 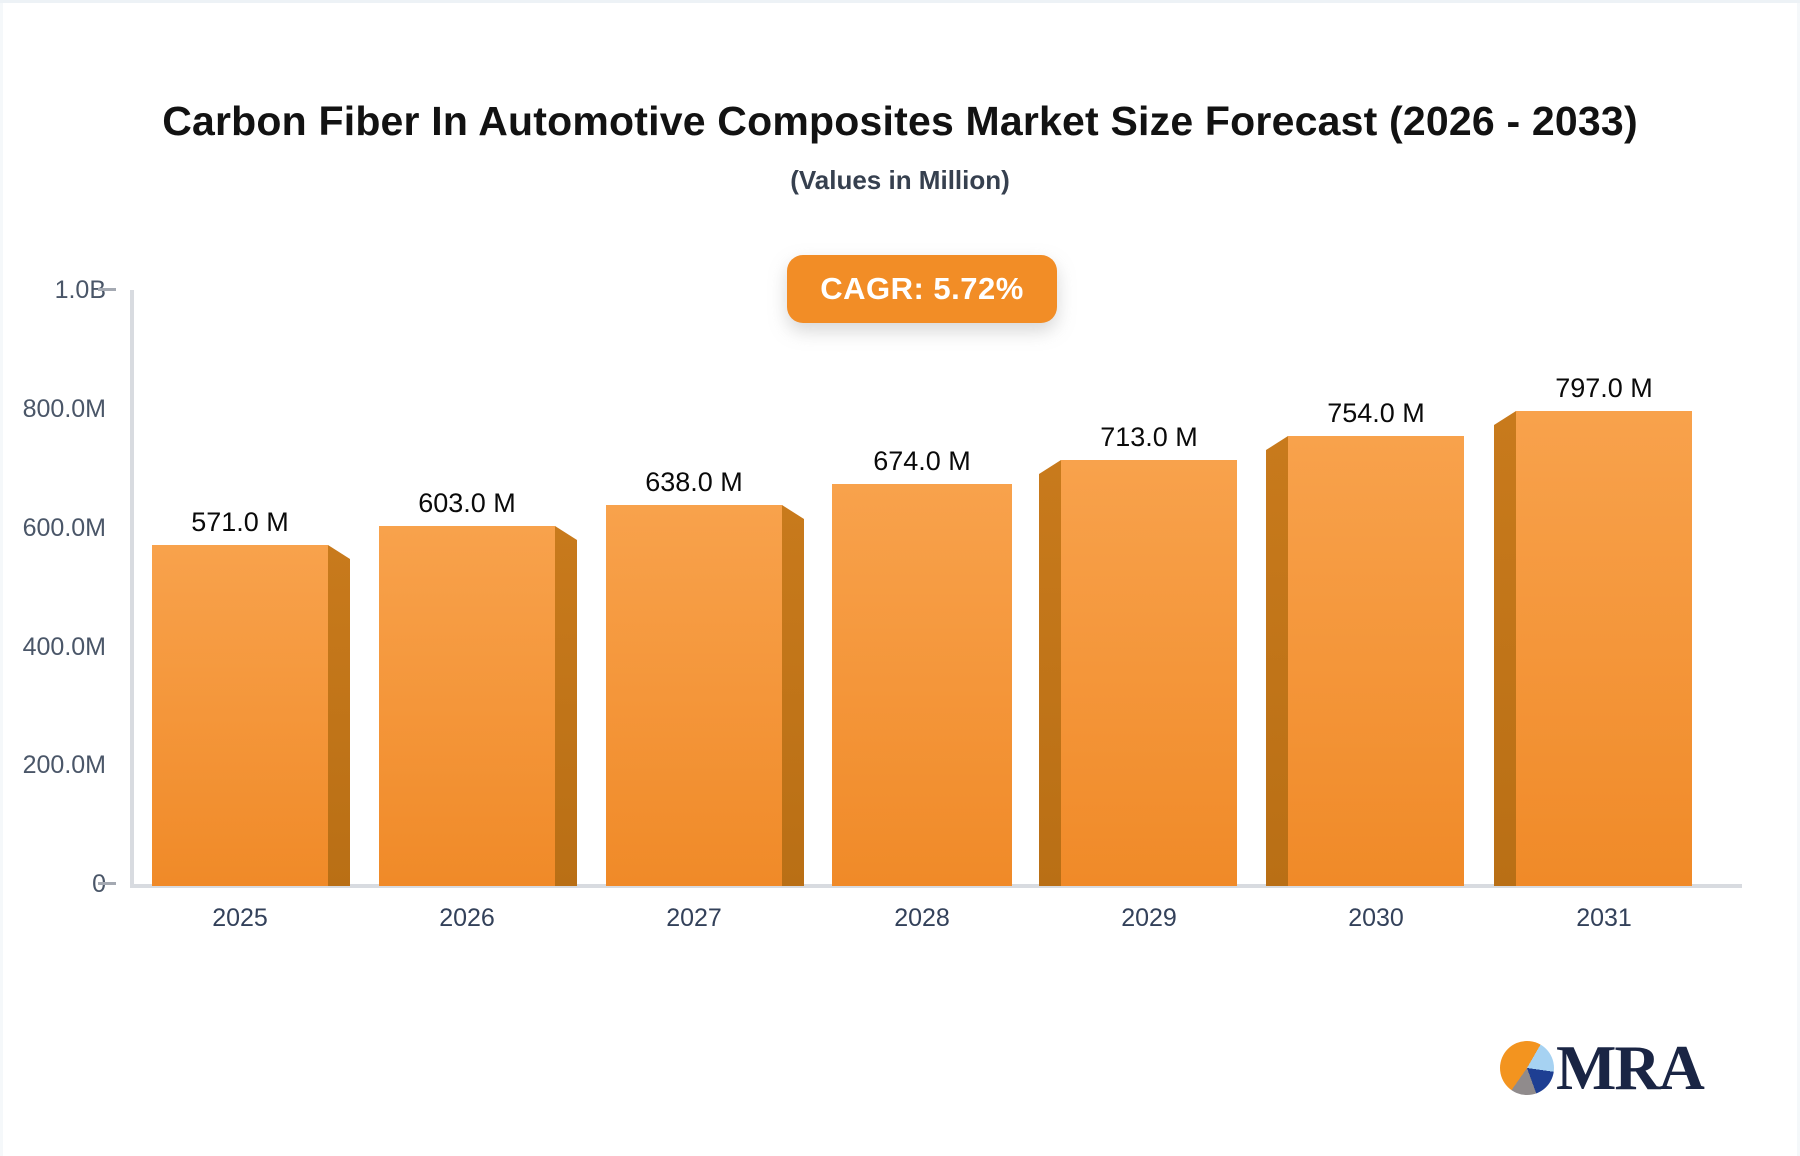 I want to click on bar-2030, so click(x=1376, y=661).